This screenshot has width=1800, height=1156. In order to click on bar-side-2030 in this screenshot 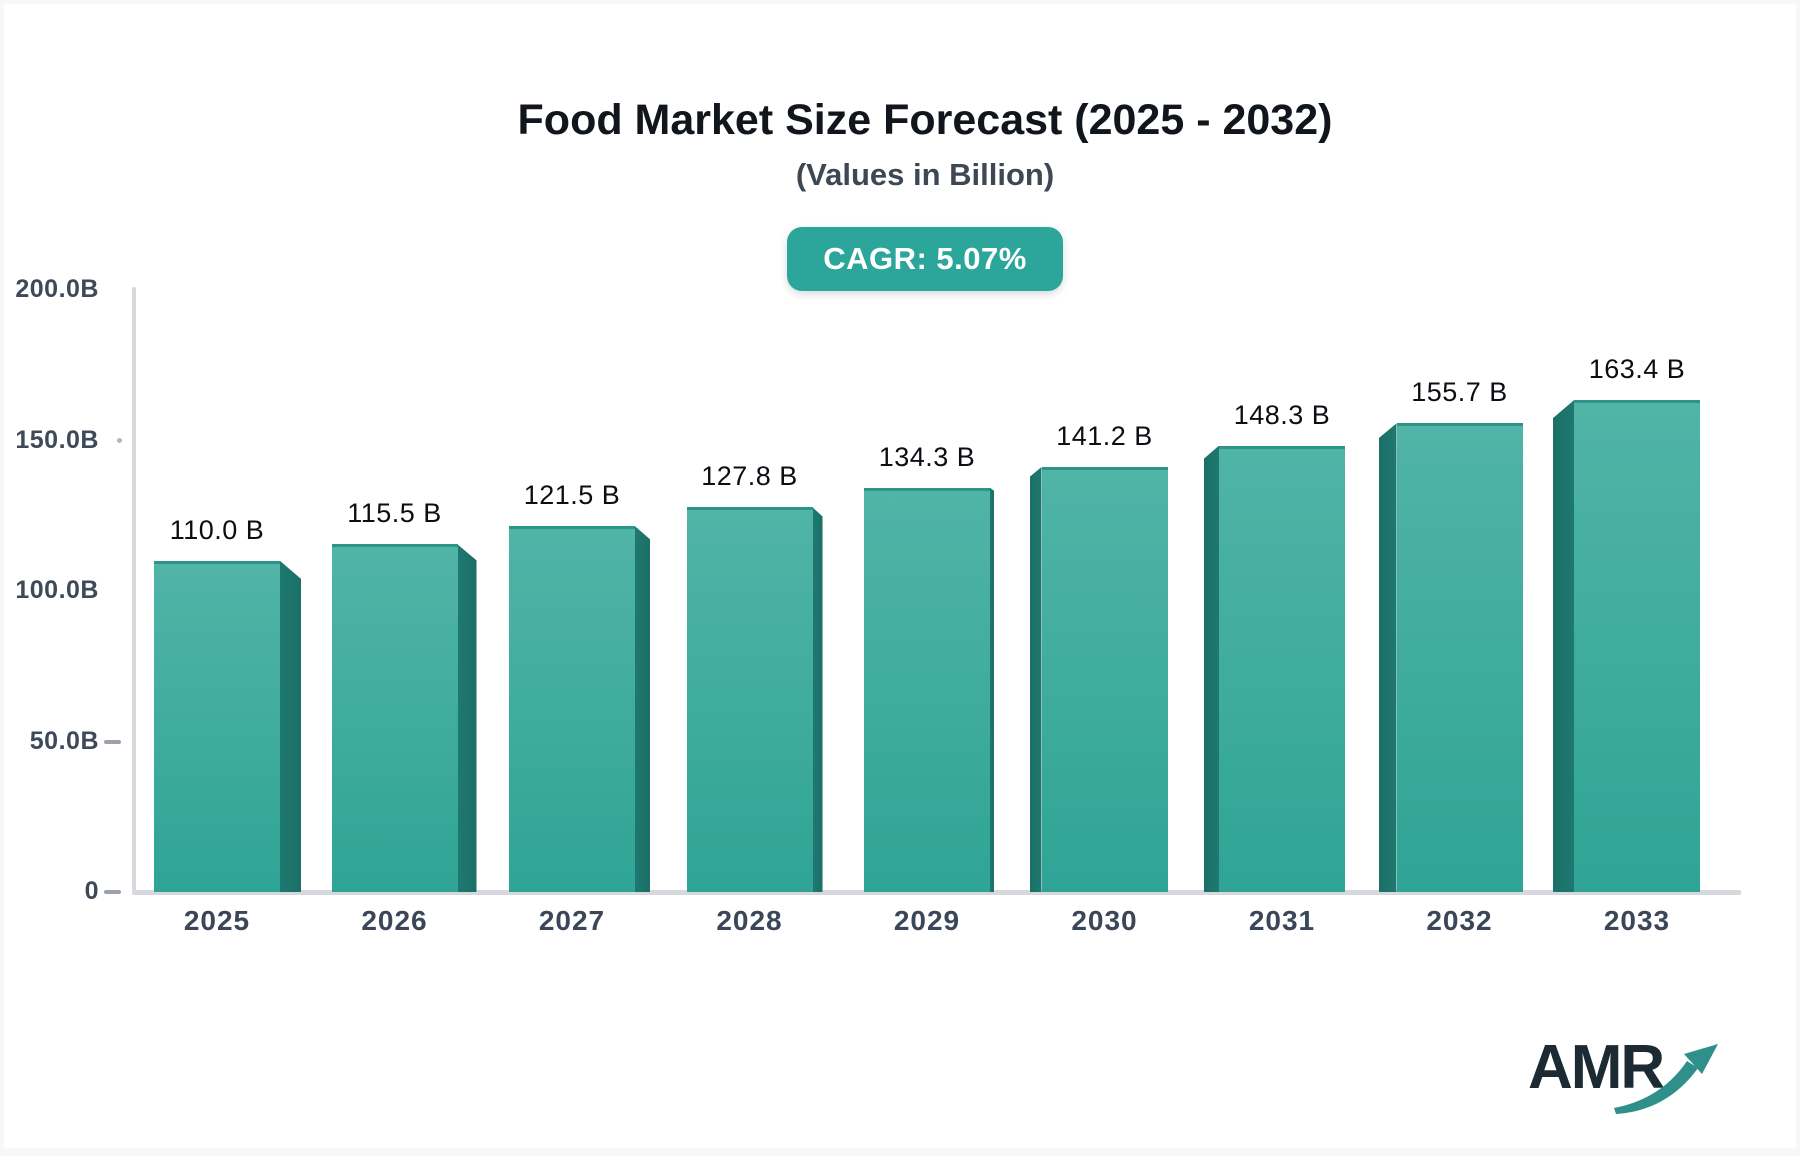, I will do `click(1035, 679)`.